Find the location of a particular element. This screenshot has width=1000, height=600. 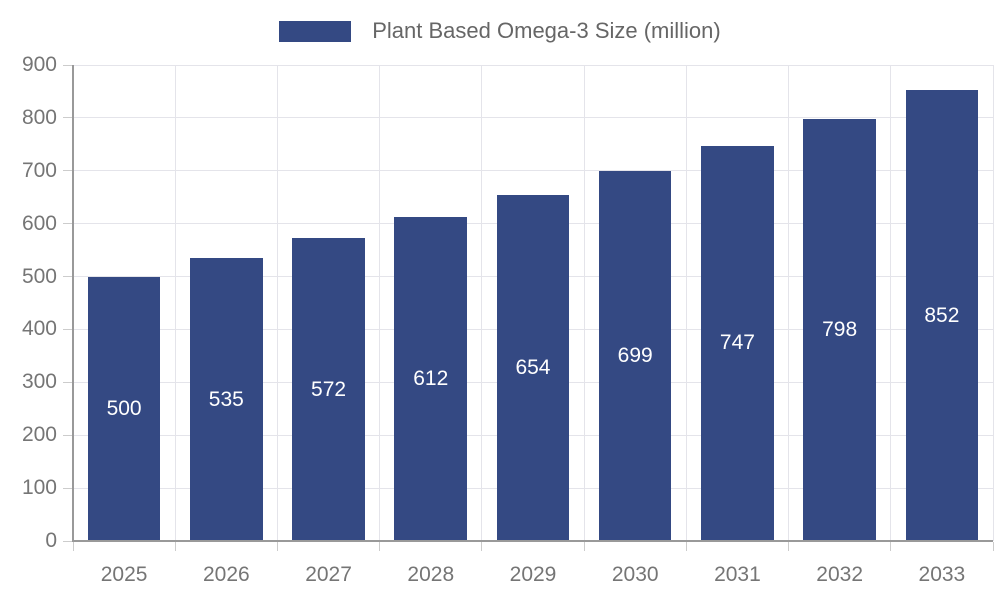

x-axis-label: 2026 is located at coordinates (226, 574).